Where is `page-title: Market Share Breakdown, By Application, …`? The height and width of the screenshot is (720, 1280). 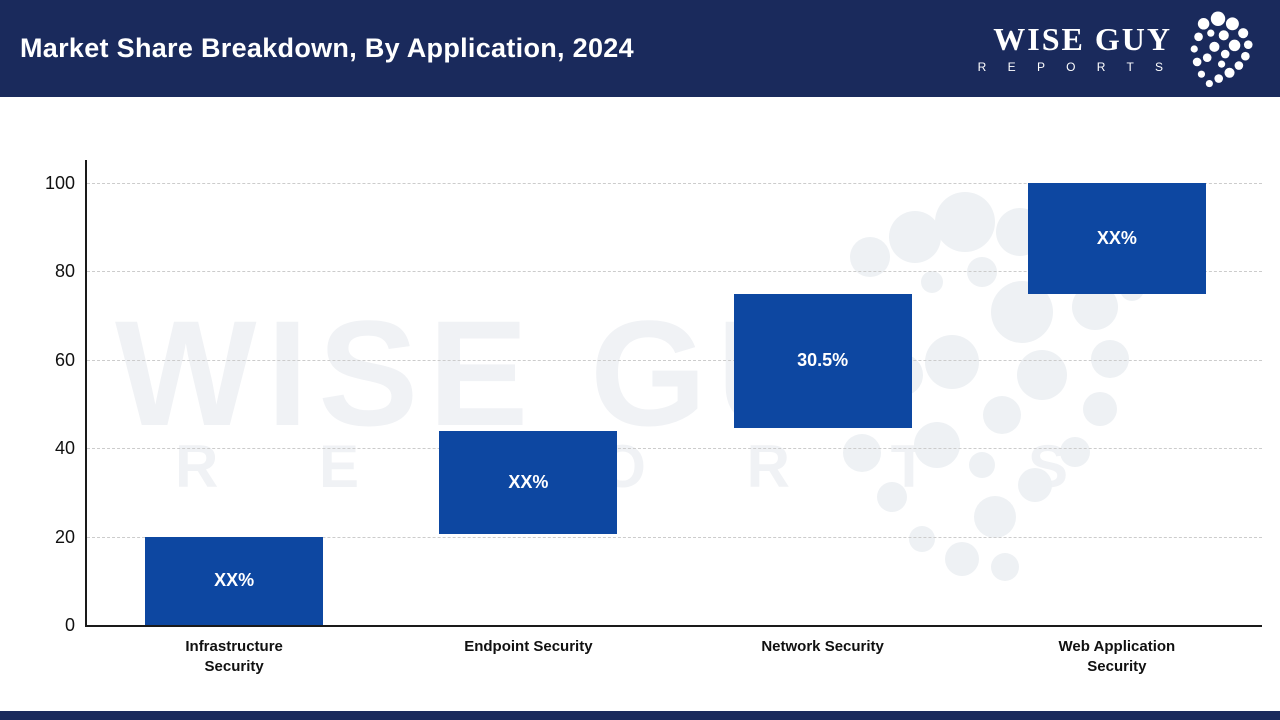
page-title: Market Share Breakdown, By Application, … is located at coordinates (327, 48).